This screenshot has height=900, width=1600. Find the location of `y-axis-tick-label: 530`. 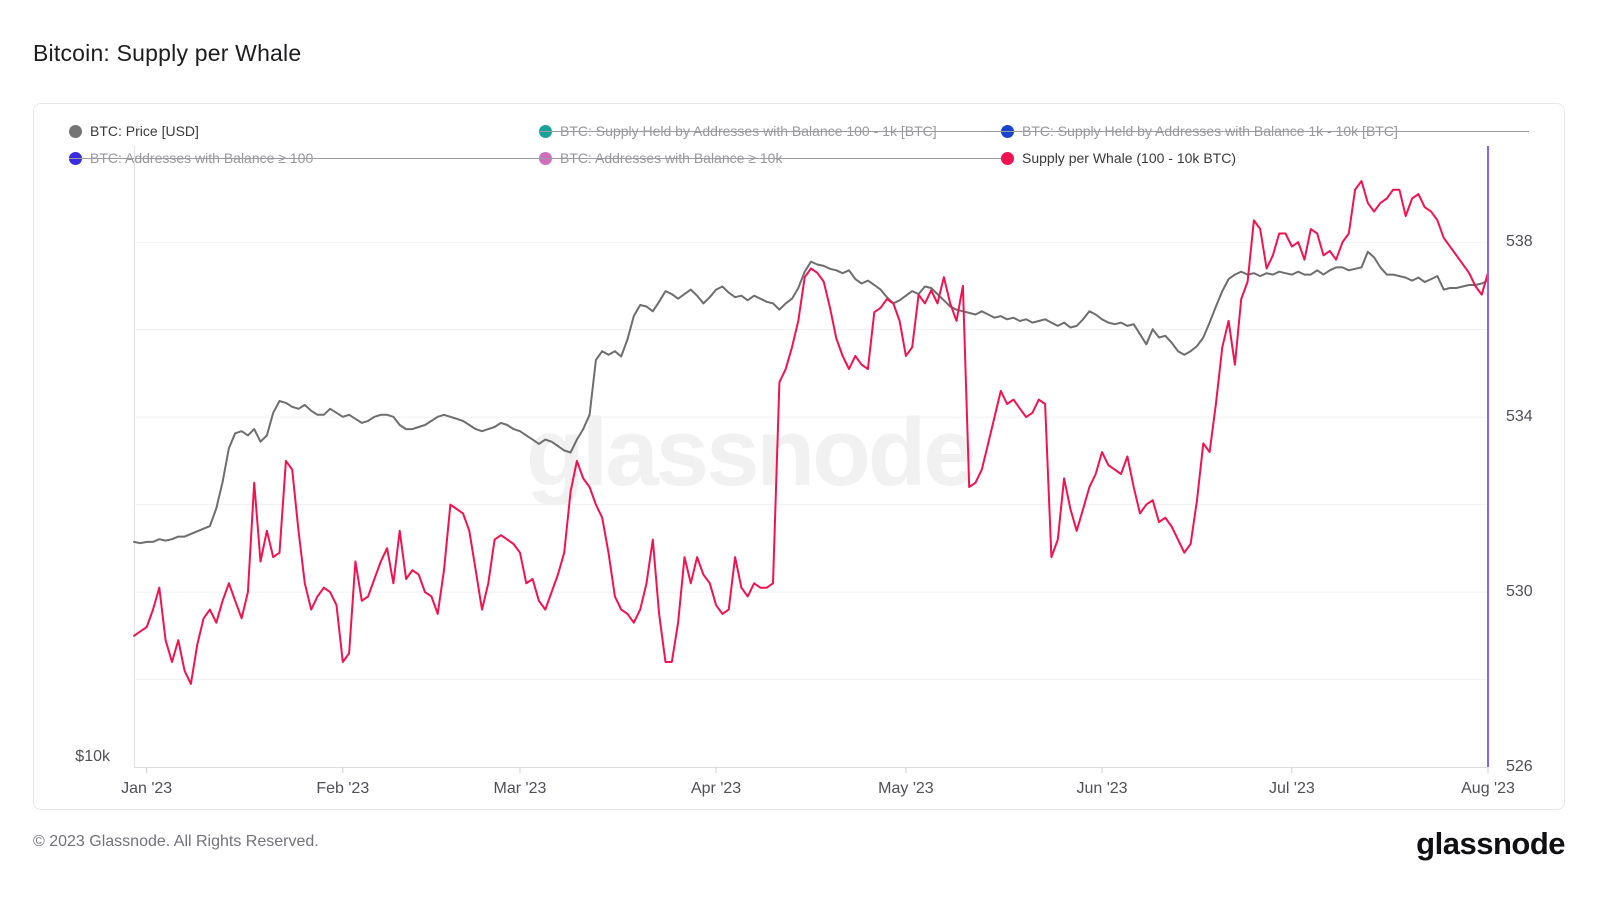

y-axis-tick-label: 530 is located at coordinates (1519, 592).